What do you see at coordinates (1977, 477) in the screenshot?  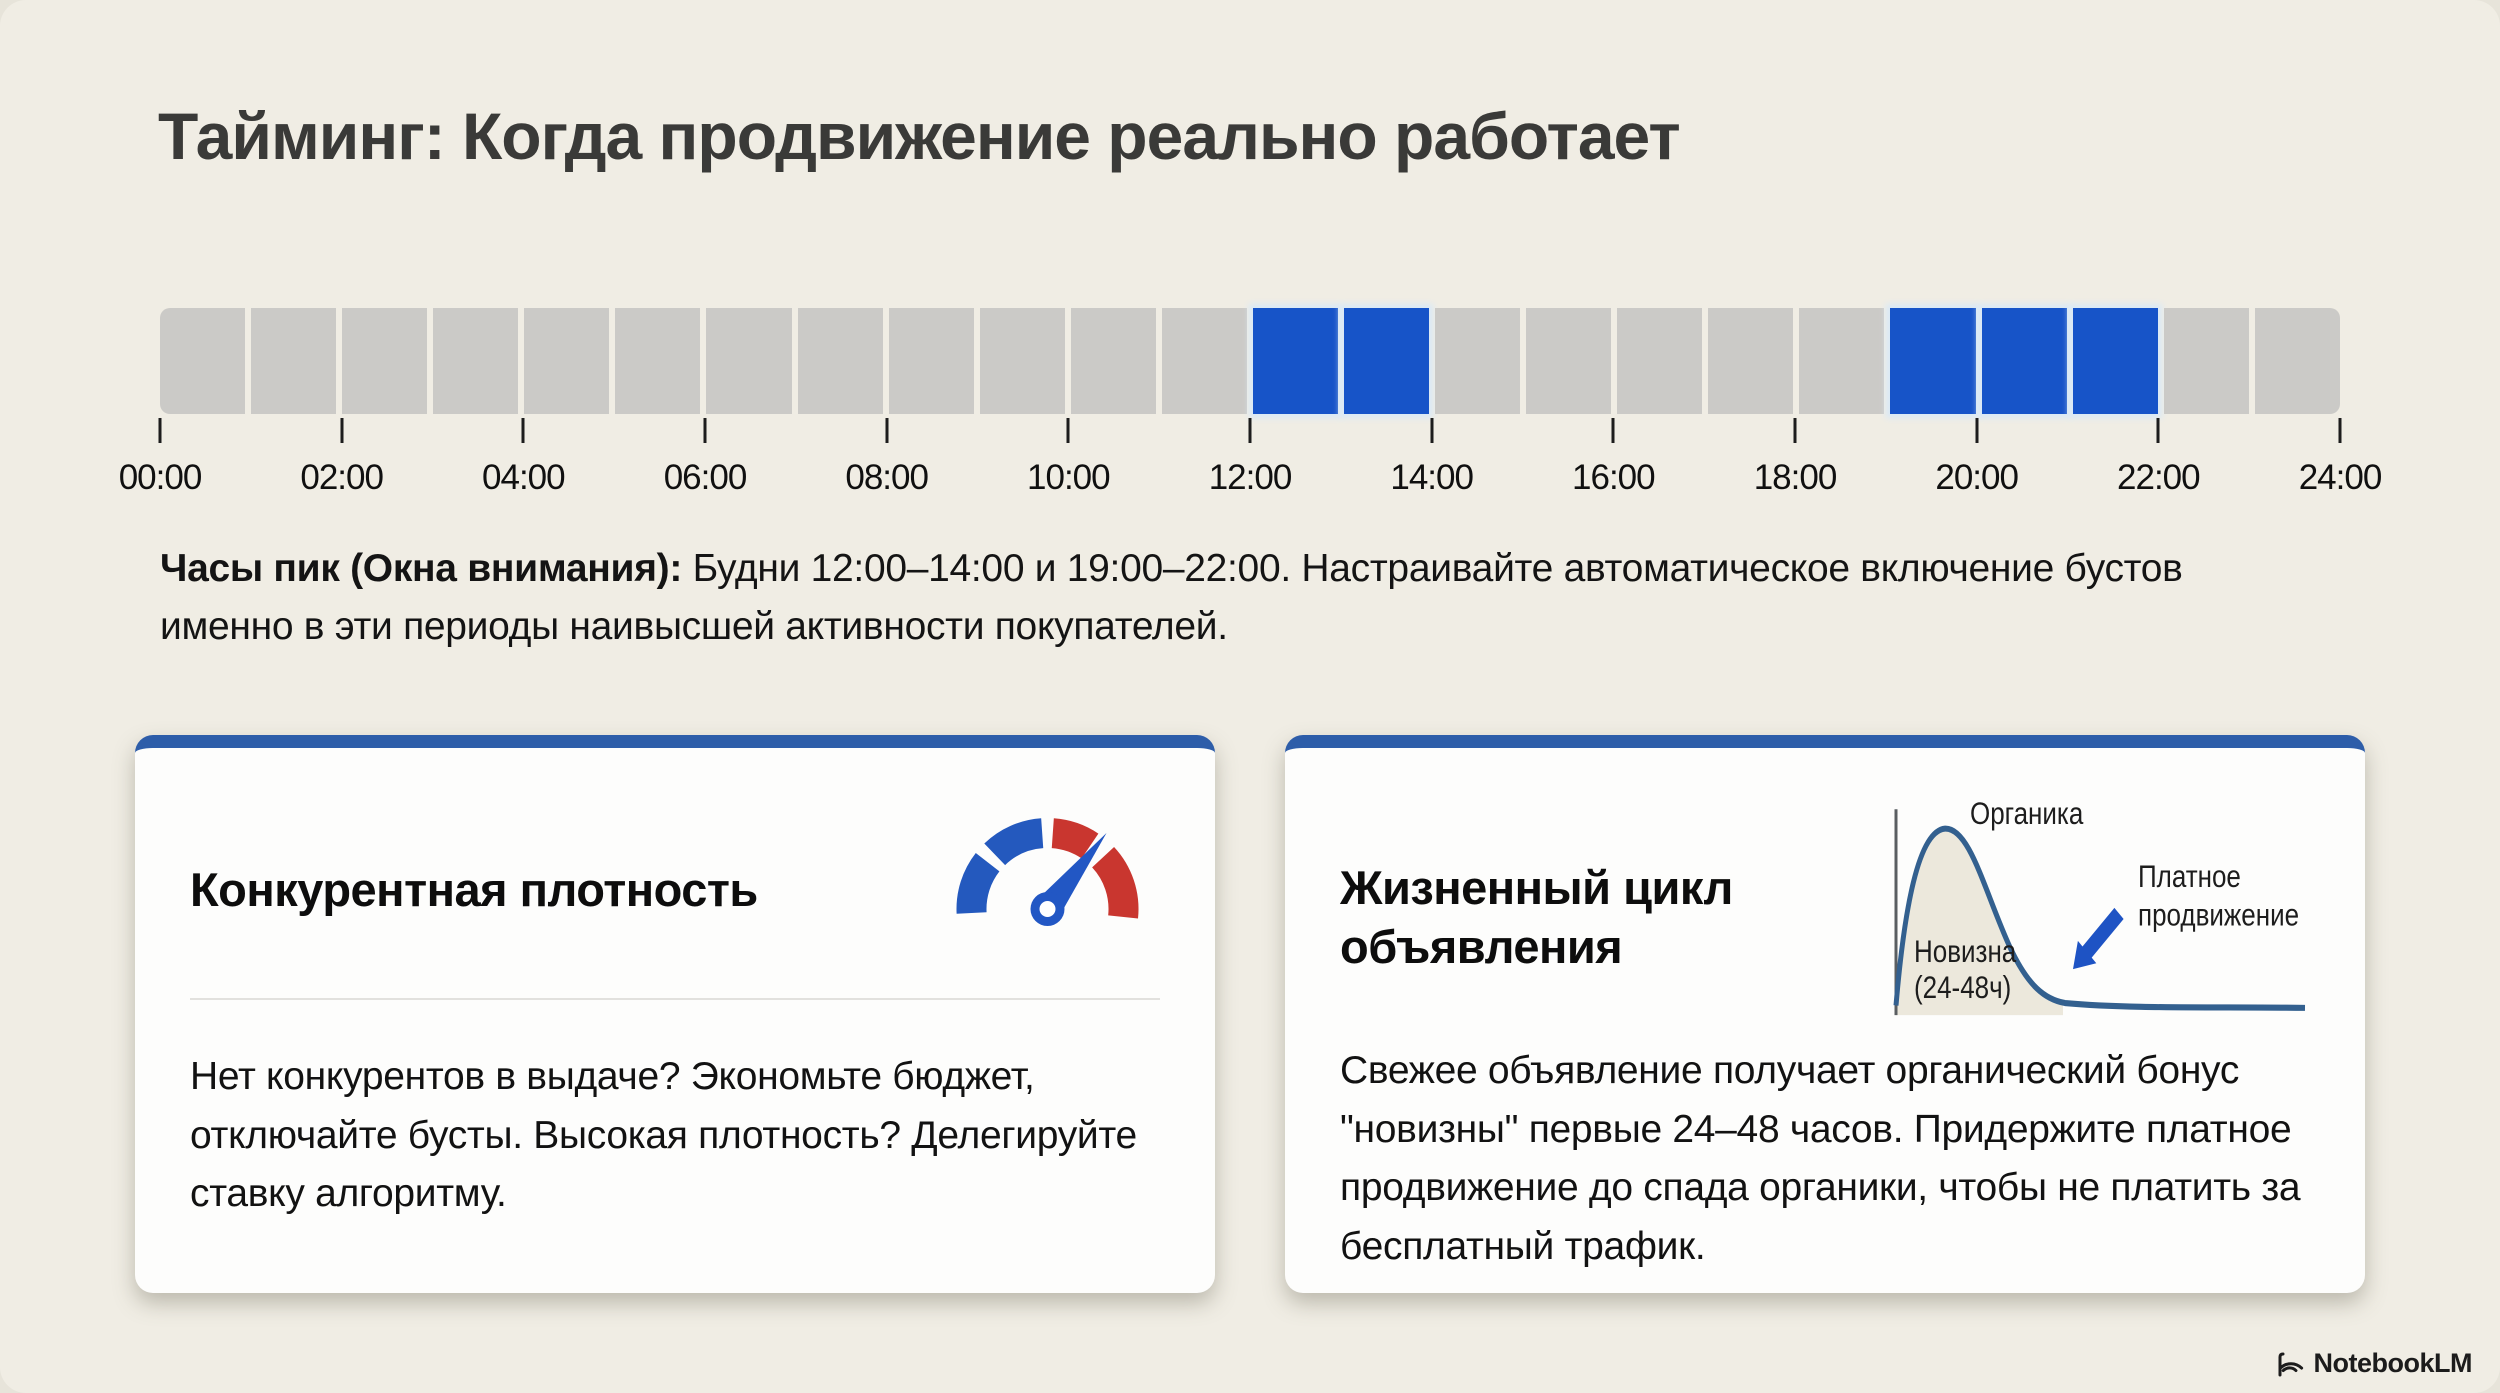 I see `timeline-tick-label: 20:00` at bounding box center [1977, 477].